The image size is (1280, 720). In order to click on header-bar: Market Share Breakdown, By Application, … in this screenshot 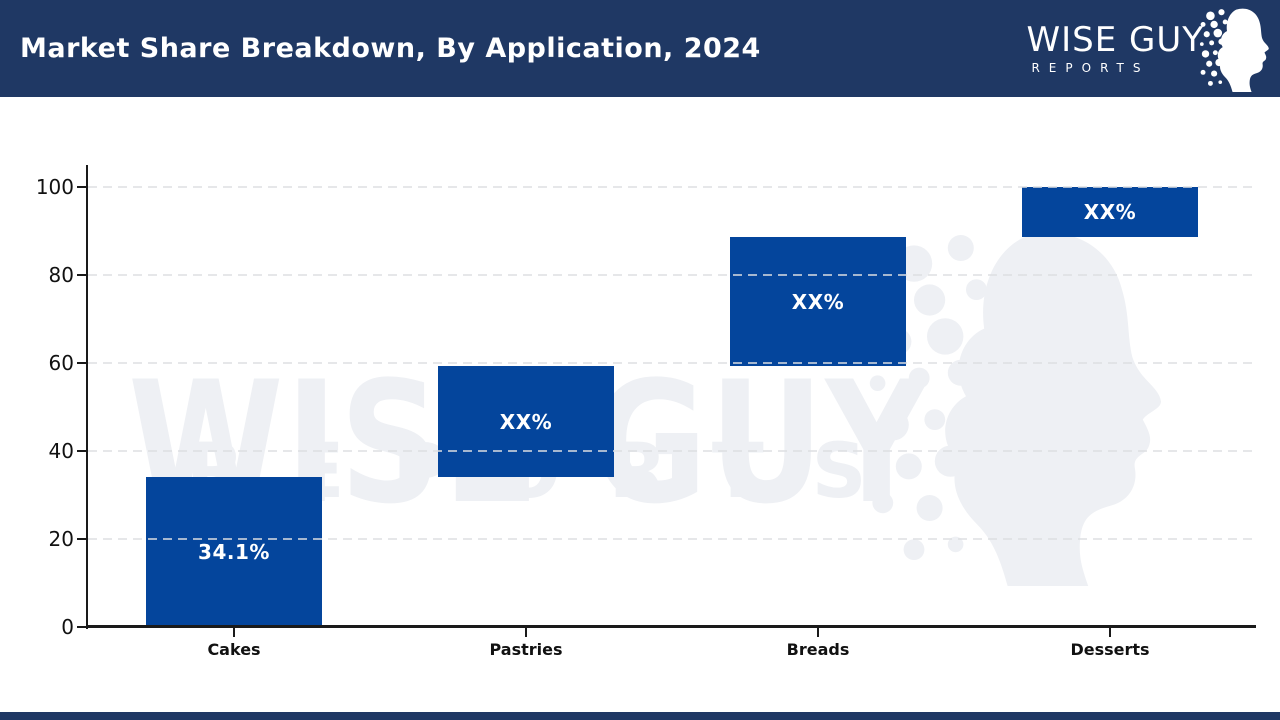, I will do `click(640, 48)`.